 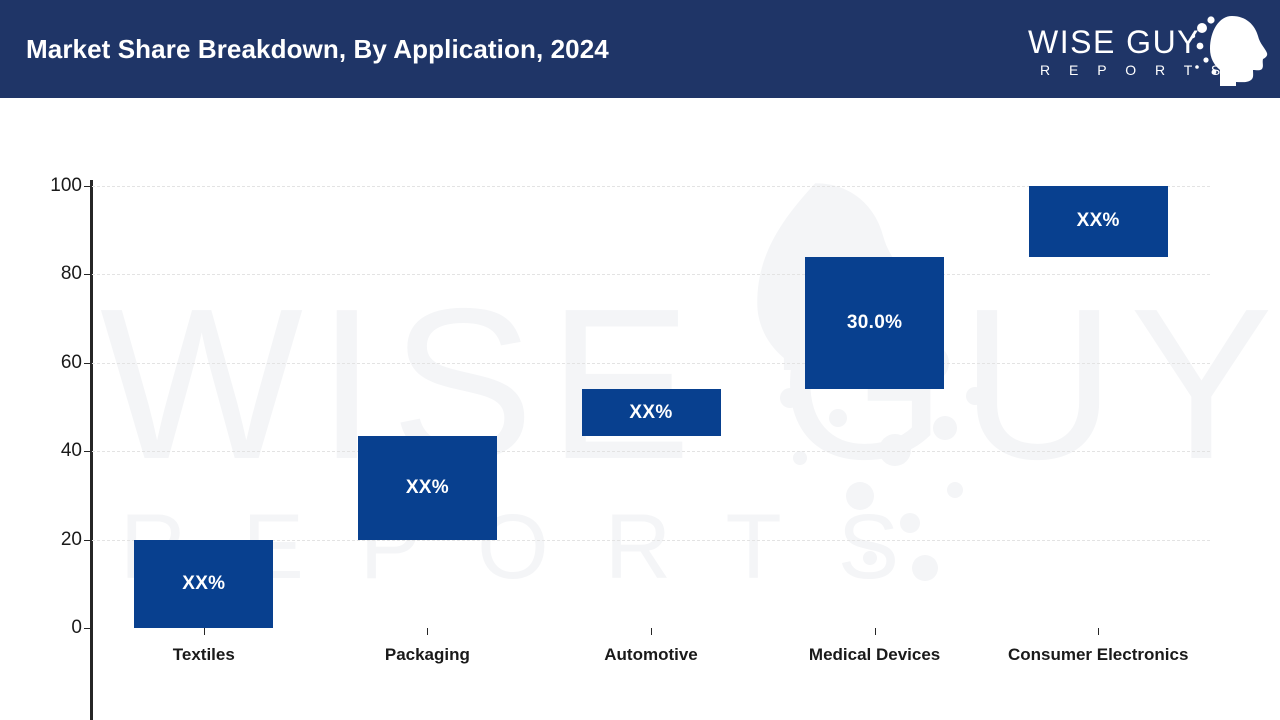 I want to click on x-axis-ticks, so click(x=651, y=632).